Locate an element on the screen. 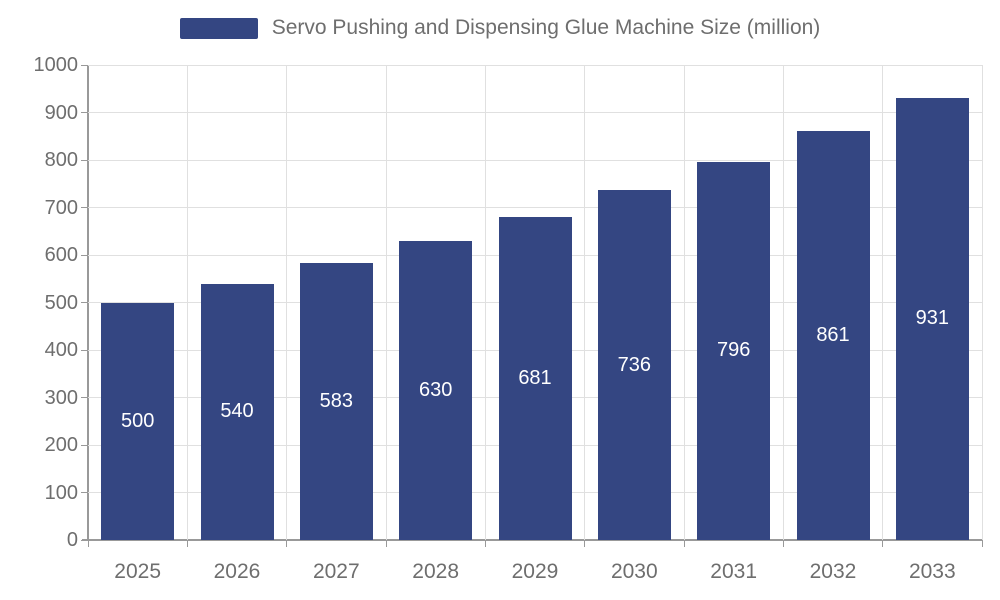 This screenshot has height=600, width=1000. bar-2030: 736 is located at coordinates (634, 365).